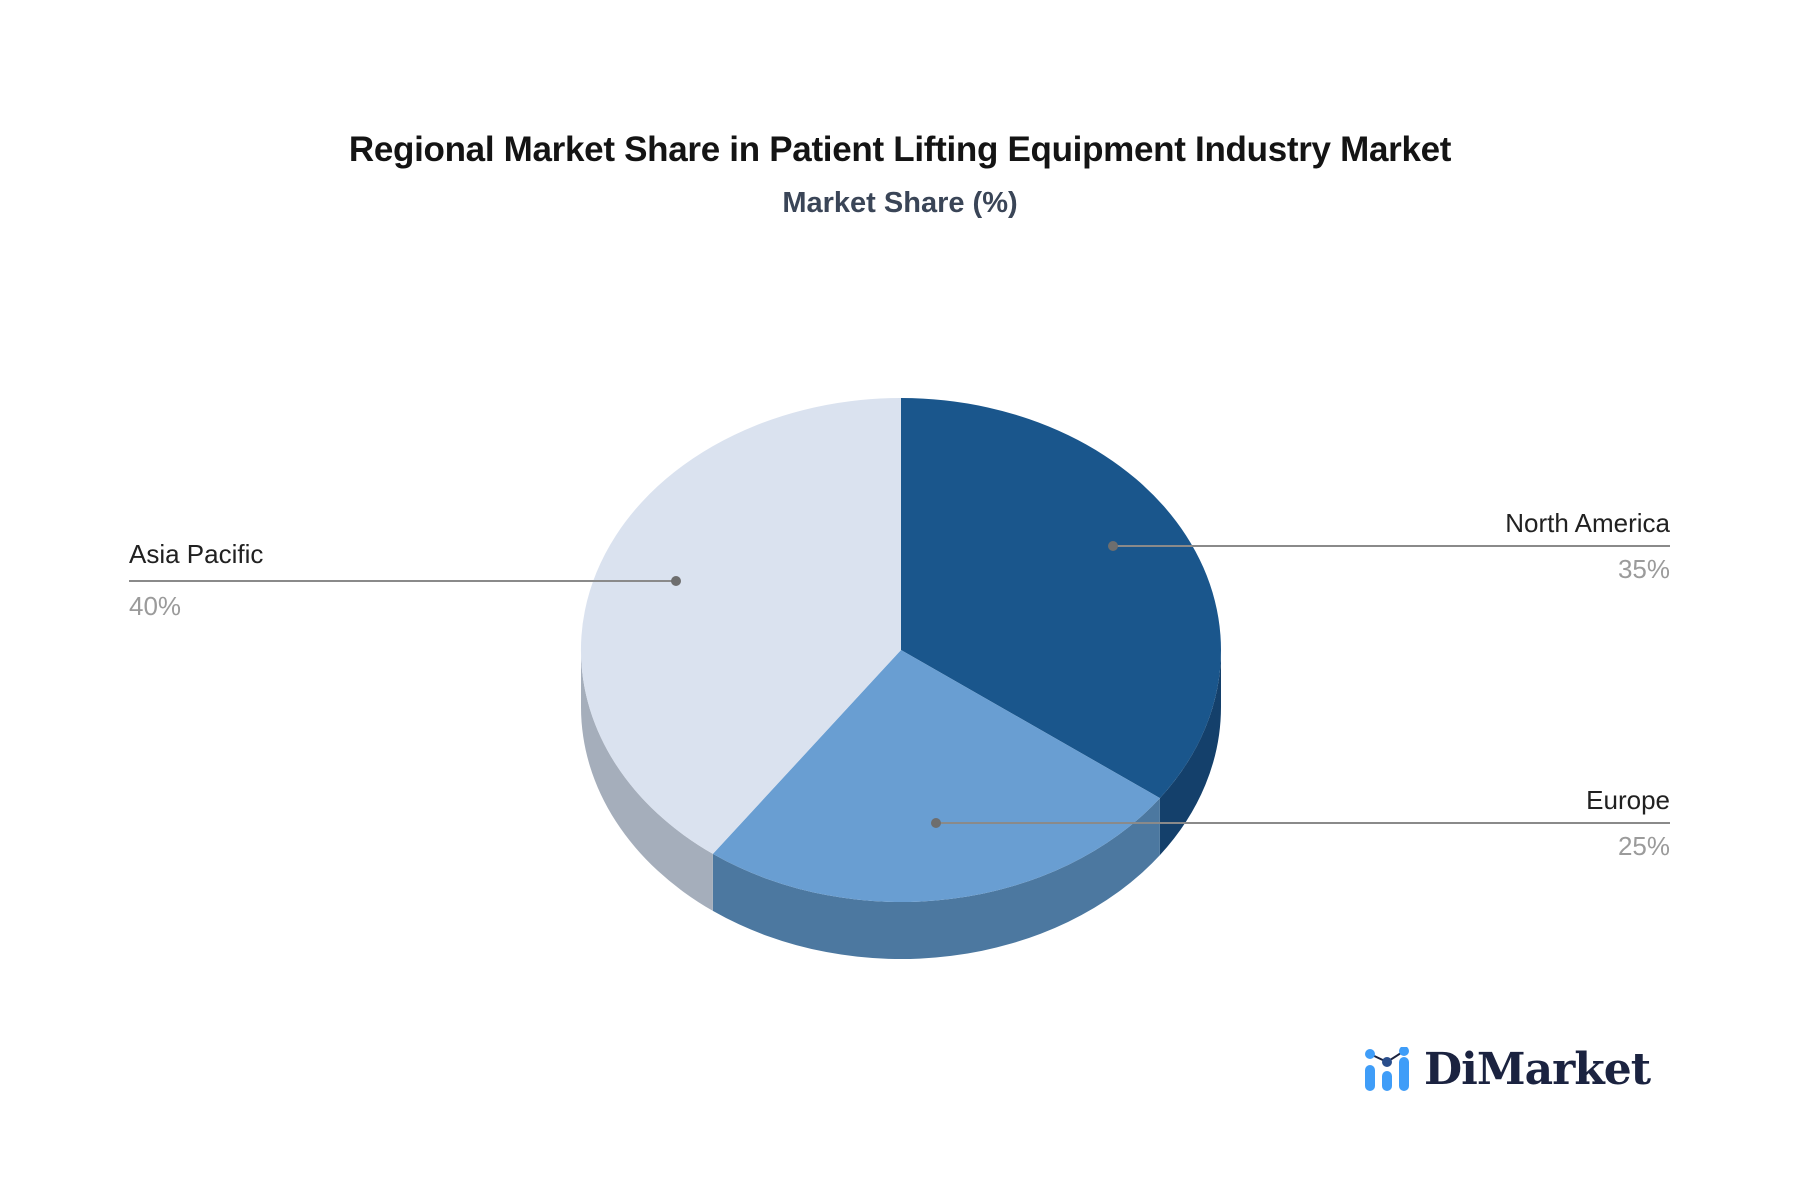  I want to click on pie-slice-side-north-america, so click(1190, 753).